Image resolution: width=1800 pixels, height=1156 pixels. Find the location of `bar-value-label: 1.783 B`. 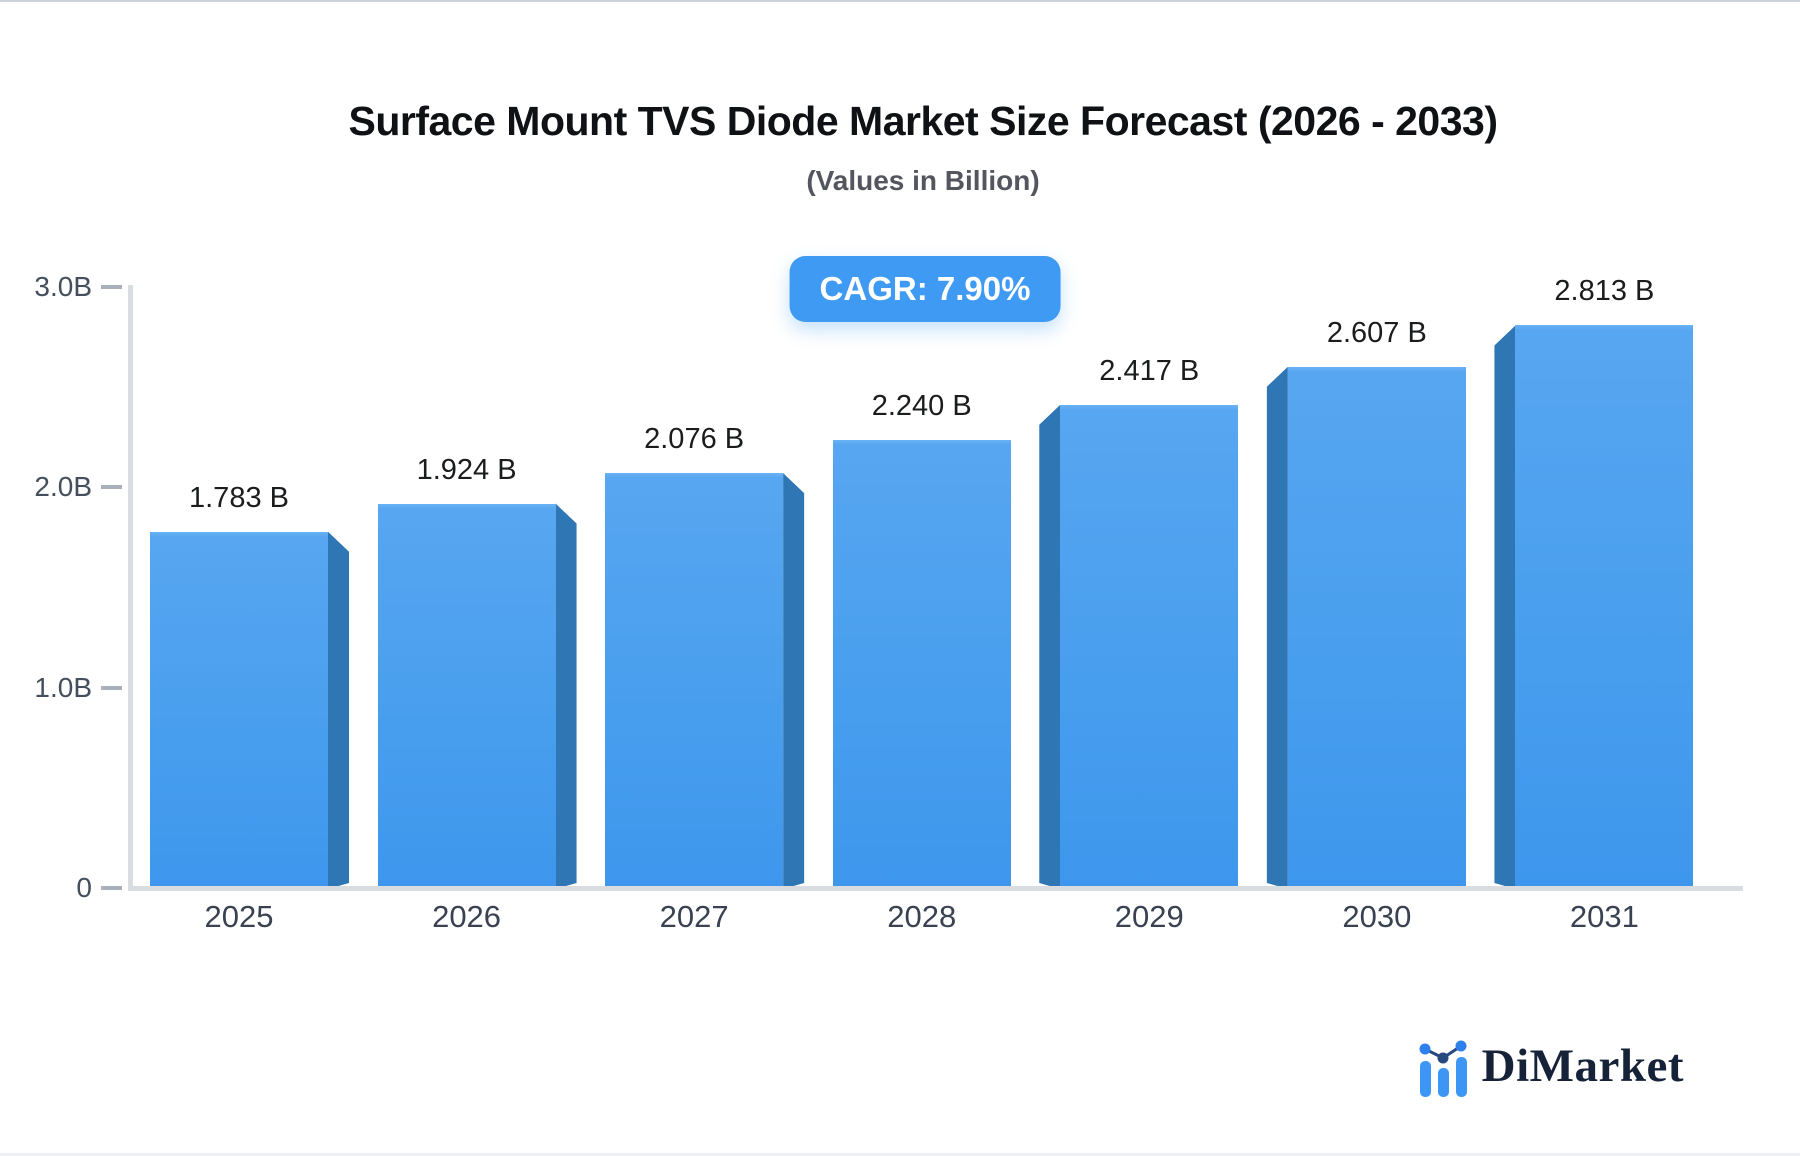

bar-value-label: 1.783 B is located at coordinates (239, 497).